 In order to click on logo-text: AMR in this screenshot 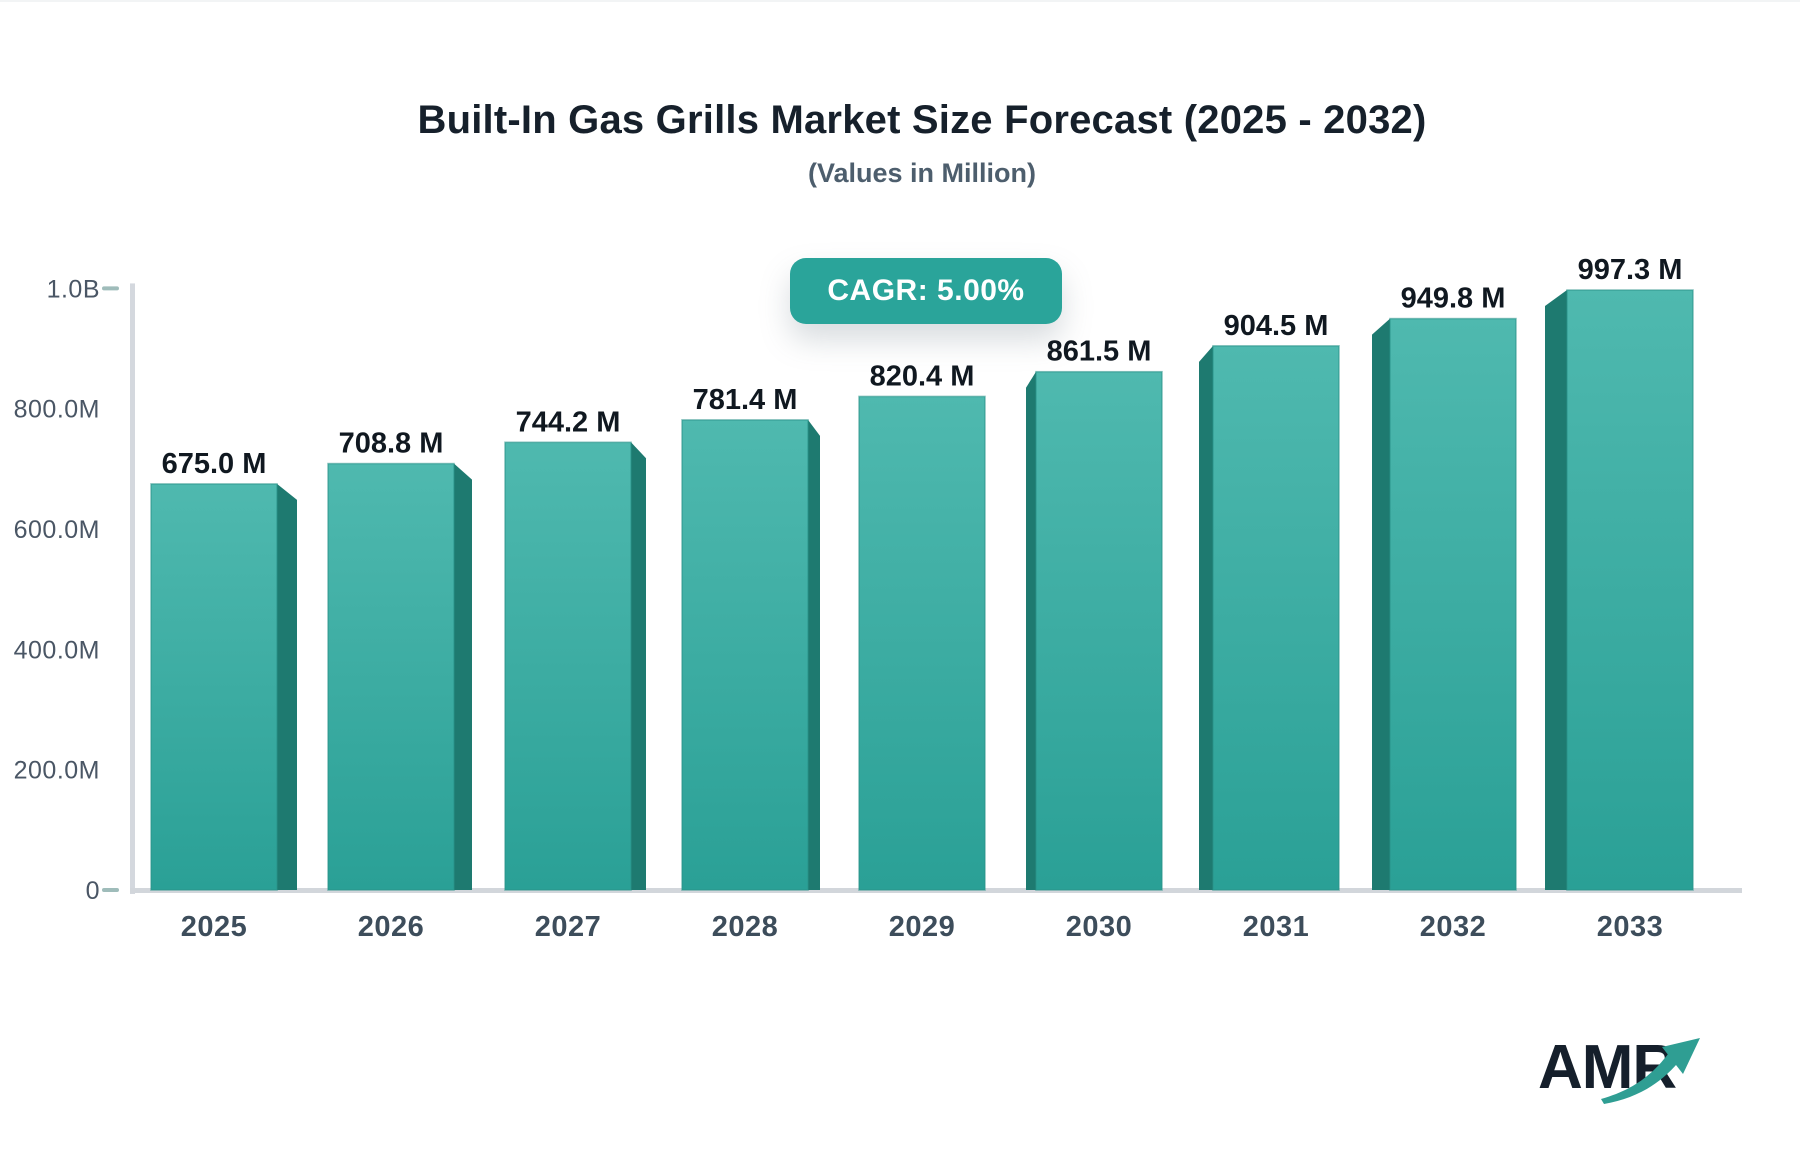, I will do `click(1607, 1067)`.